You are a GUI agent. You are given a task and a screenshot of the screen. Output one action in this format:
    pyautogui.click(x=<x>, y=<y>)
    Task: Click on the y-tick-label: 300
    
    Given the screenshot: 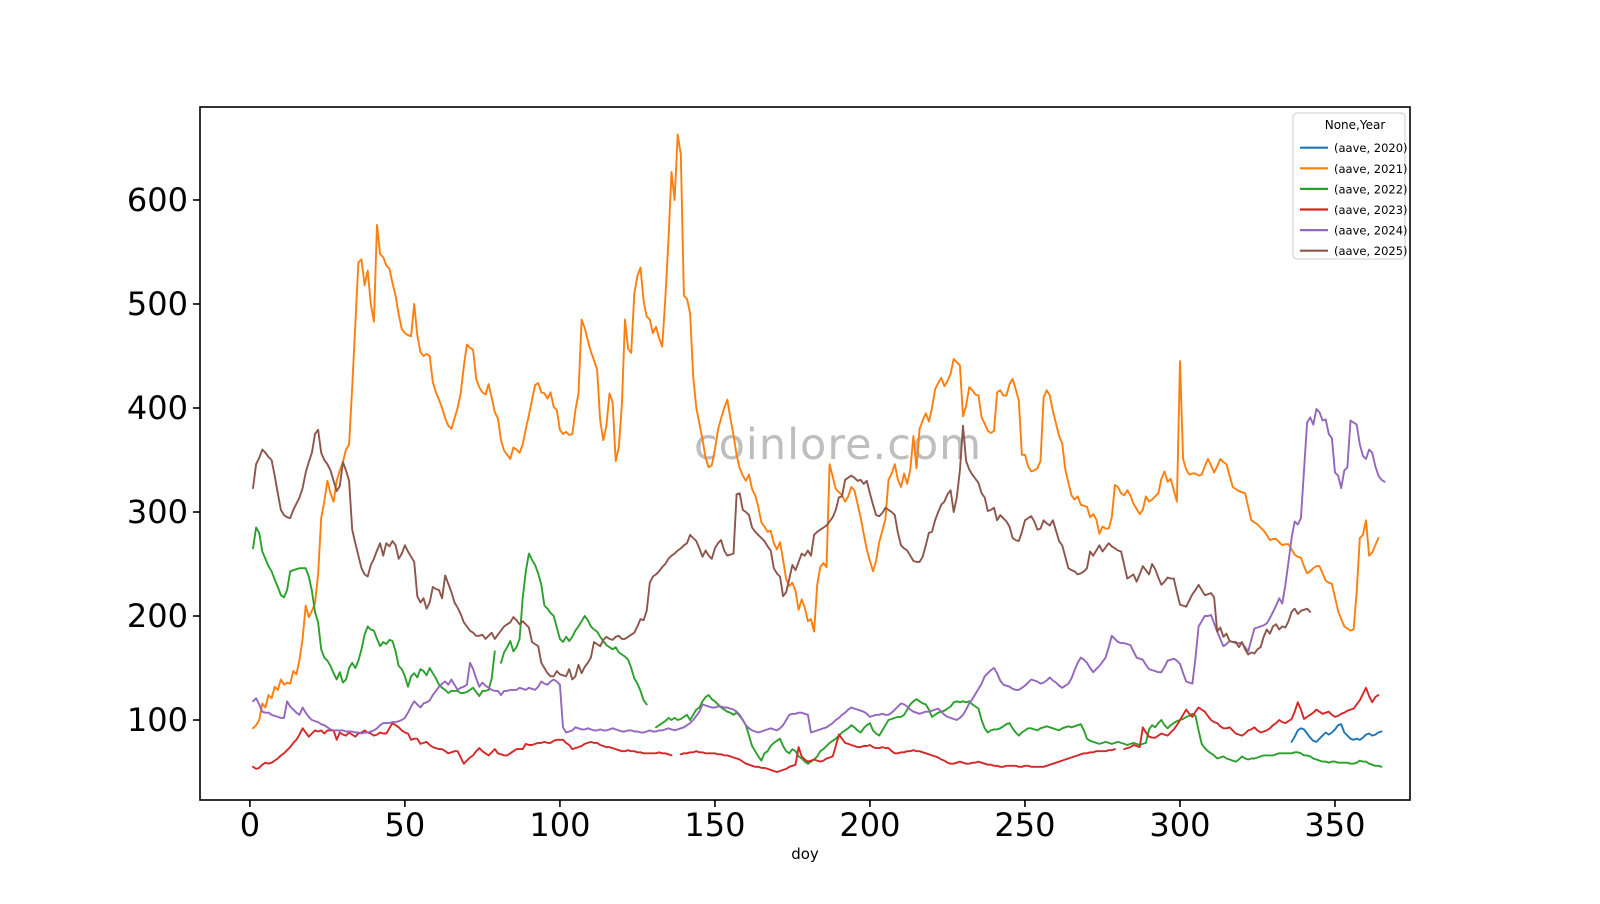 What is the action you would take?
    pyautogui.click(x=157, y=512)
    